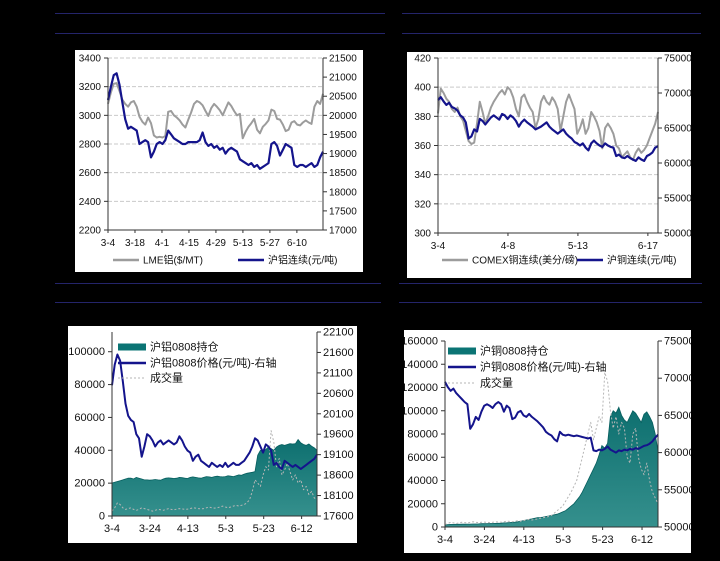  What do you see at coordinates (225, 260) in the screenshot?
I see `legend: LME铝($/MT) 沪铝连续(元/吨)` at bounding box center [225, 260].